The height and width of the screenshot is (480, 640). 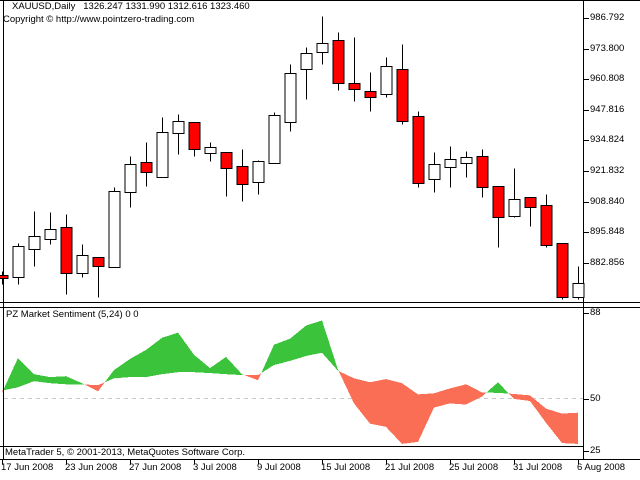 I want to click on price-axis-label: 960.808, so click(x=607, y=78).